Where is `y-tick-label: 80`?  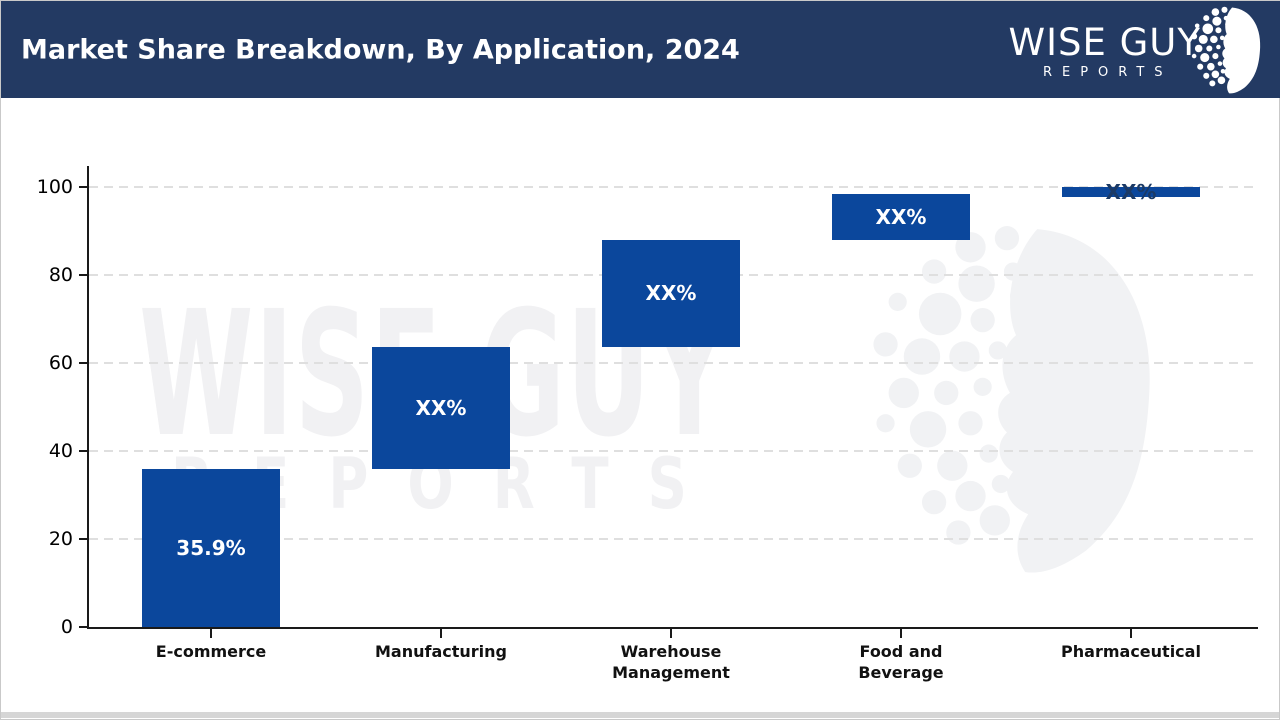 y-tick-label: 80 is located at coordinates (60, 275).